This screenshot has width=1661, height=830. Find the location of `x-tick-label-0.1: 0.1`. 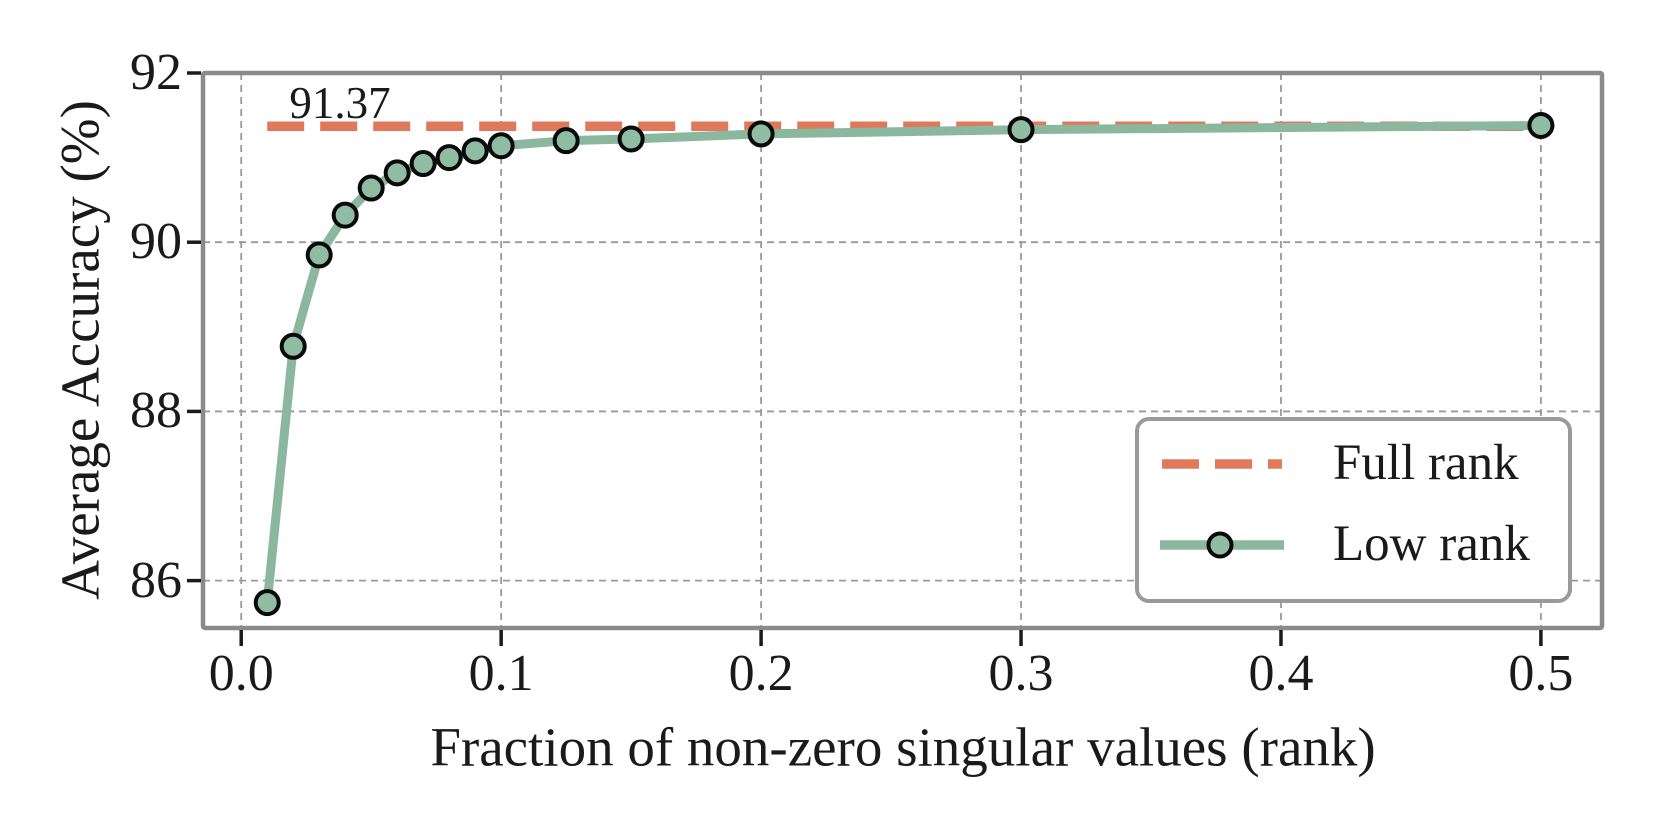

x-tick-label-0.1: 0.1 is located at coordinates (501, 673).